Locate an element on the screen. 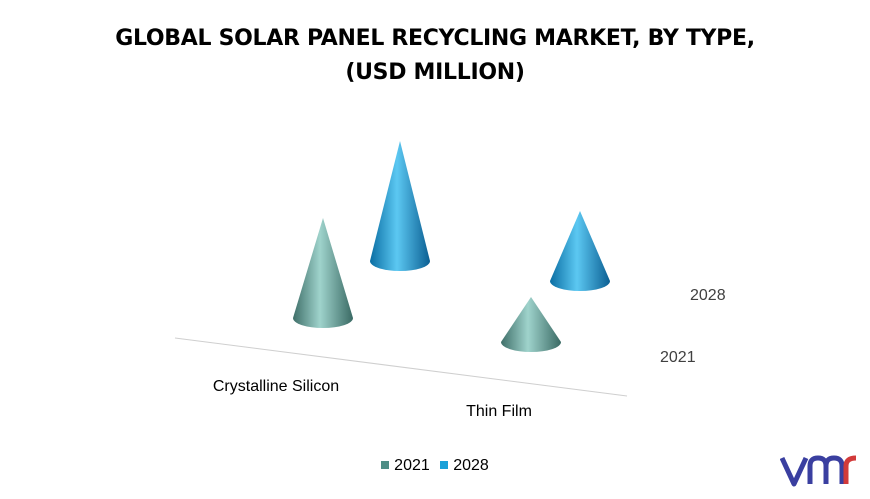 This screenshot has height=499, width=870. depth-axis-label-2028: 2028 is located at coordinates (708, 295).